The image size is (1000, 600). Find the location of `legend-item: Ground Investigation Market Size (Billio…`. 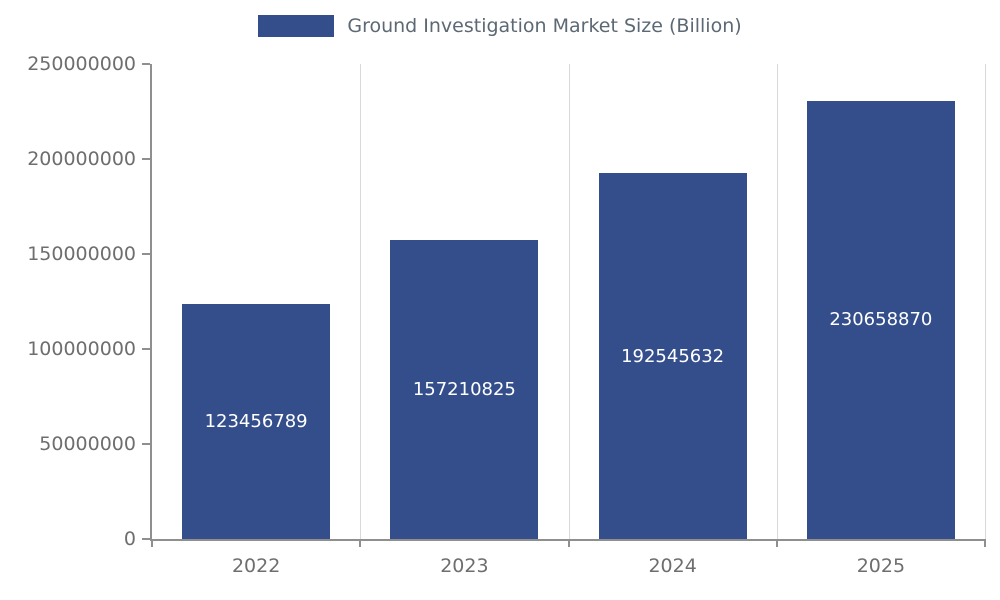

legend-item: Ground Investigation Market Size (Billio… is located at coordinates (500, 26).